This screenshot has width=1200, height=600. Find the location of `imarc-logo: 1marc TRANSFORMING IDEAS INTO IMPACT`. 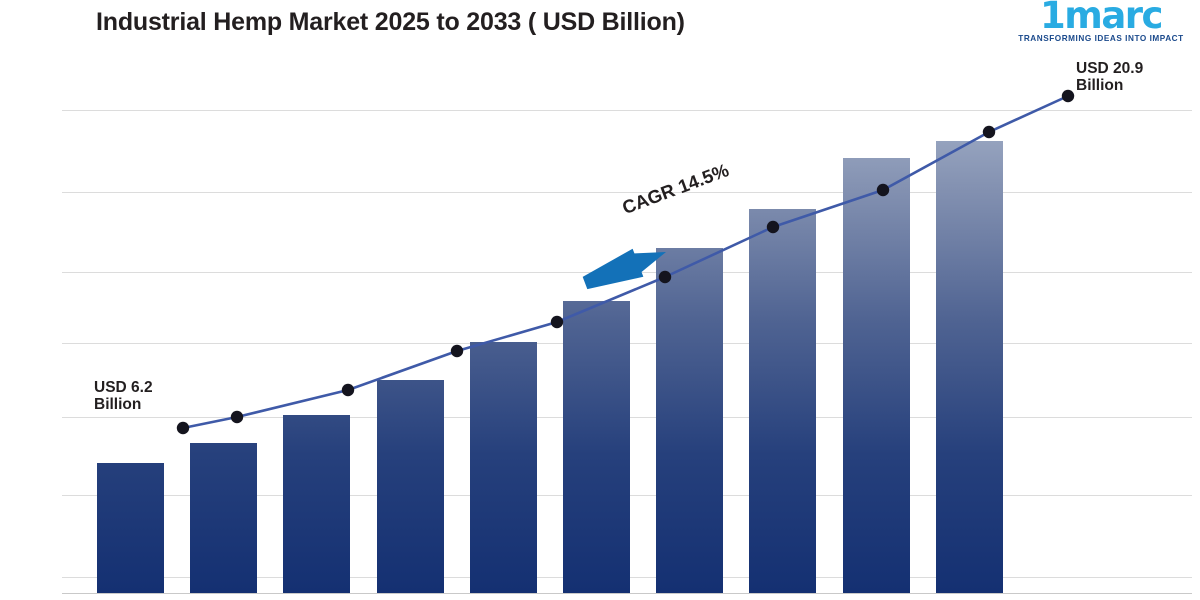

imarc-logo: 1marc TRANSFORMING IDEAS INTO IMPACT is located at coordinates (1101, 21).